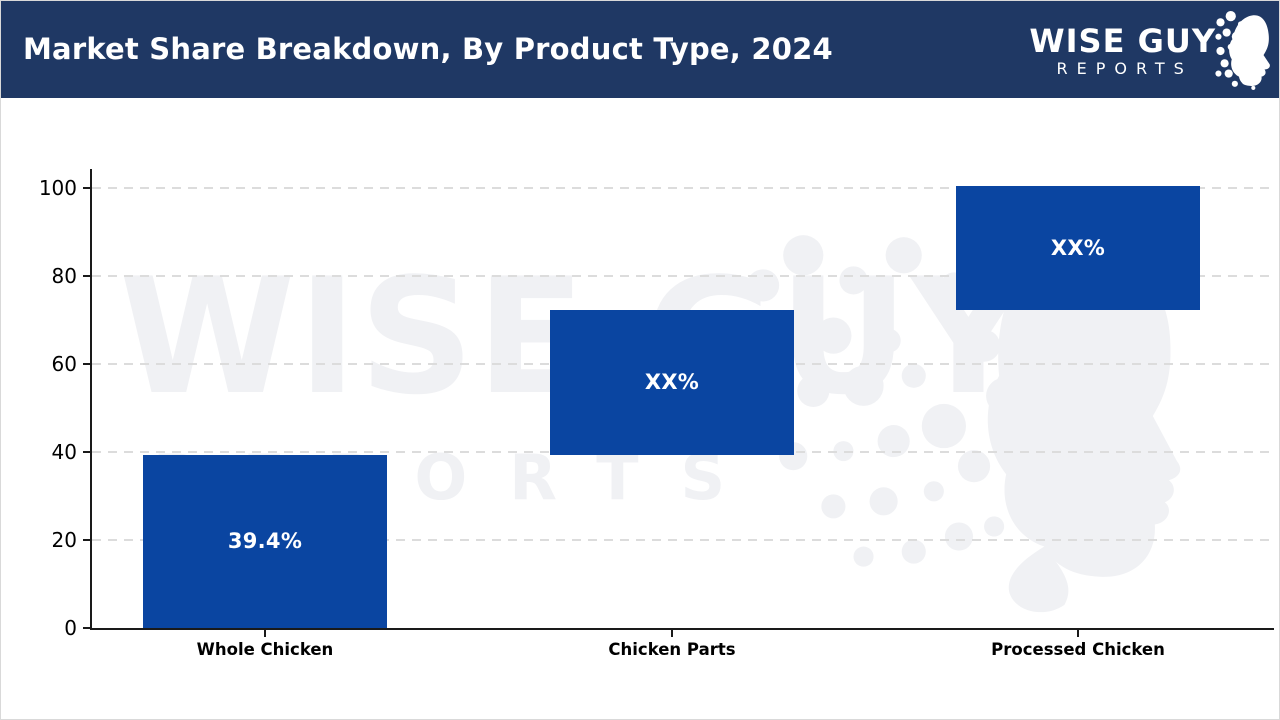 The height and width of the screenshot is (720, 1280). Describe the element at coordinates (682, 629) in the screenshot. I see `x-axis-line` at that location.